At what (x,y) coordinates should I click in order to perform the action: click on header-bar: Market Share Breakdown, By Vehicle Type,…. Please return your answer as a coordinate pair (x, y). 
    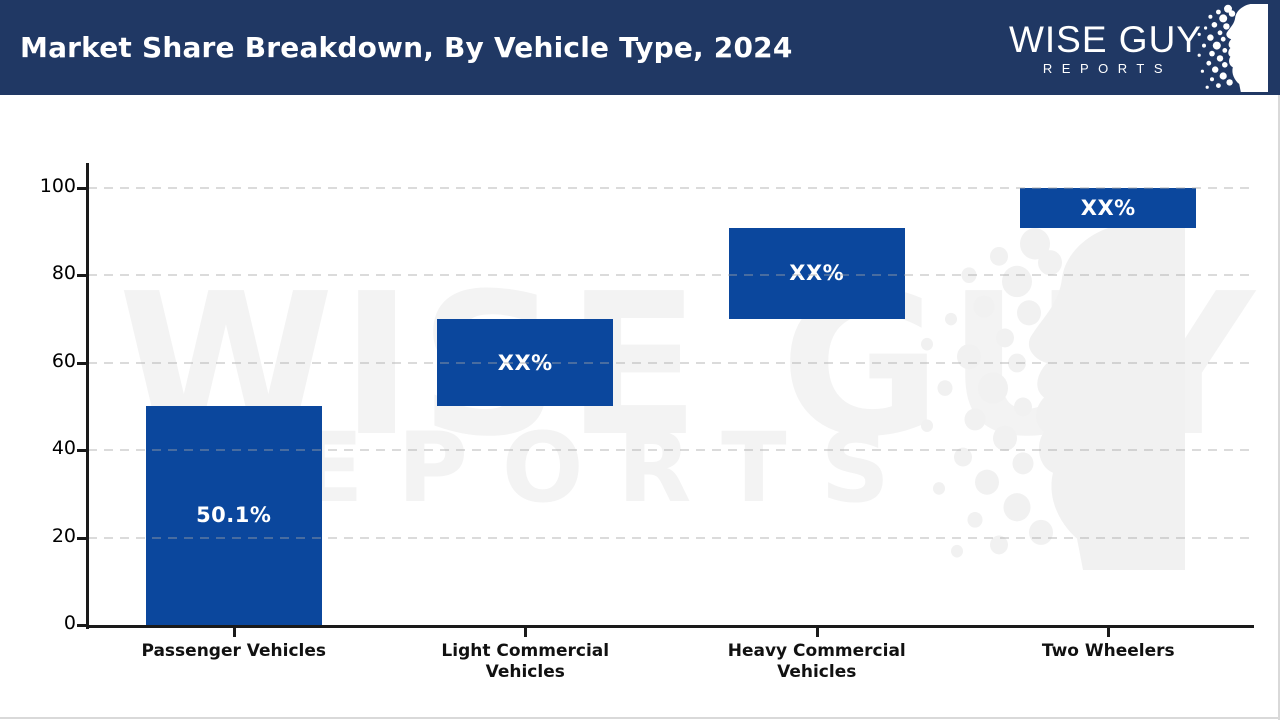
    Looking at the image, I should click on (640, 47).